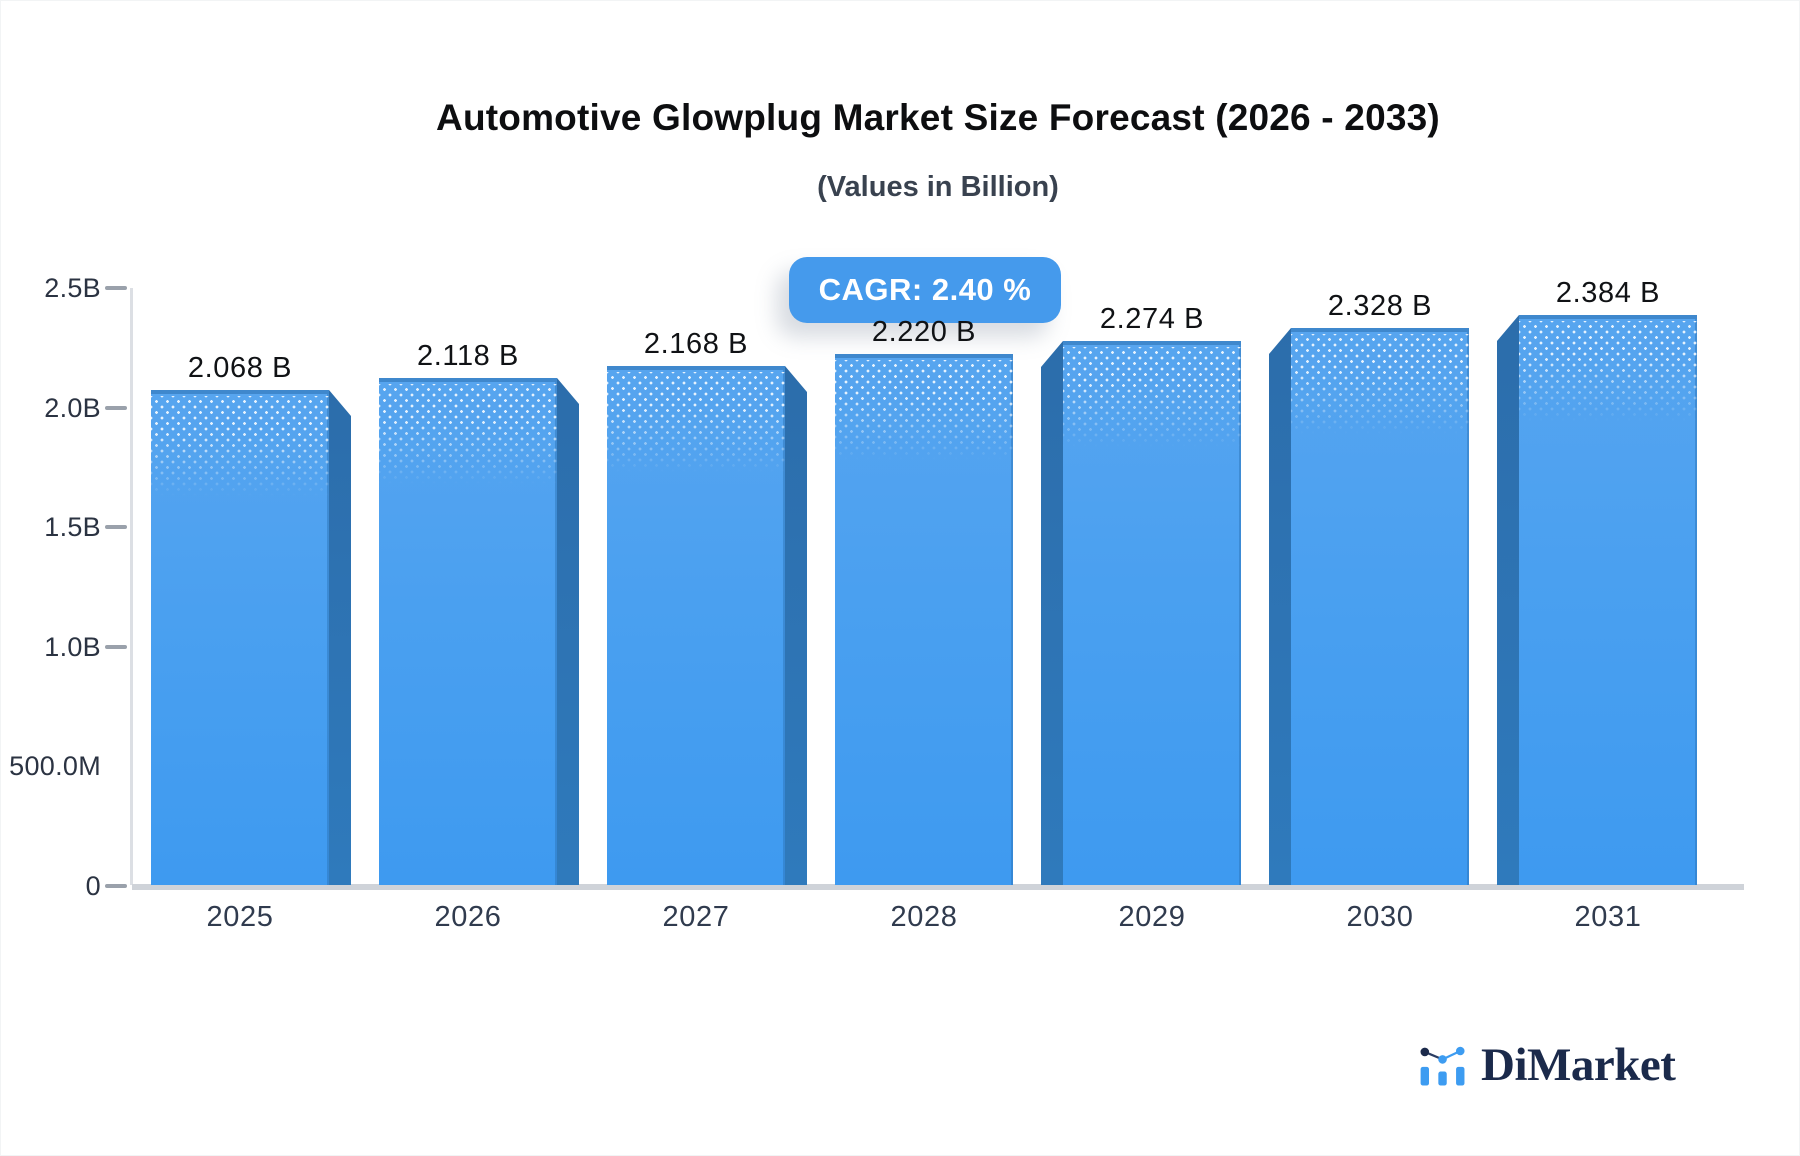 This screenshot has width=1800, height=1156. I want to click on bar-value-label-2028: 2.220 B, so click(924, 332).